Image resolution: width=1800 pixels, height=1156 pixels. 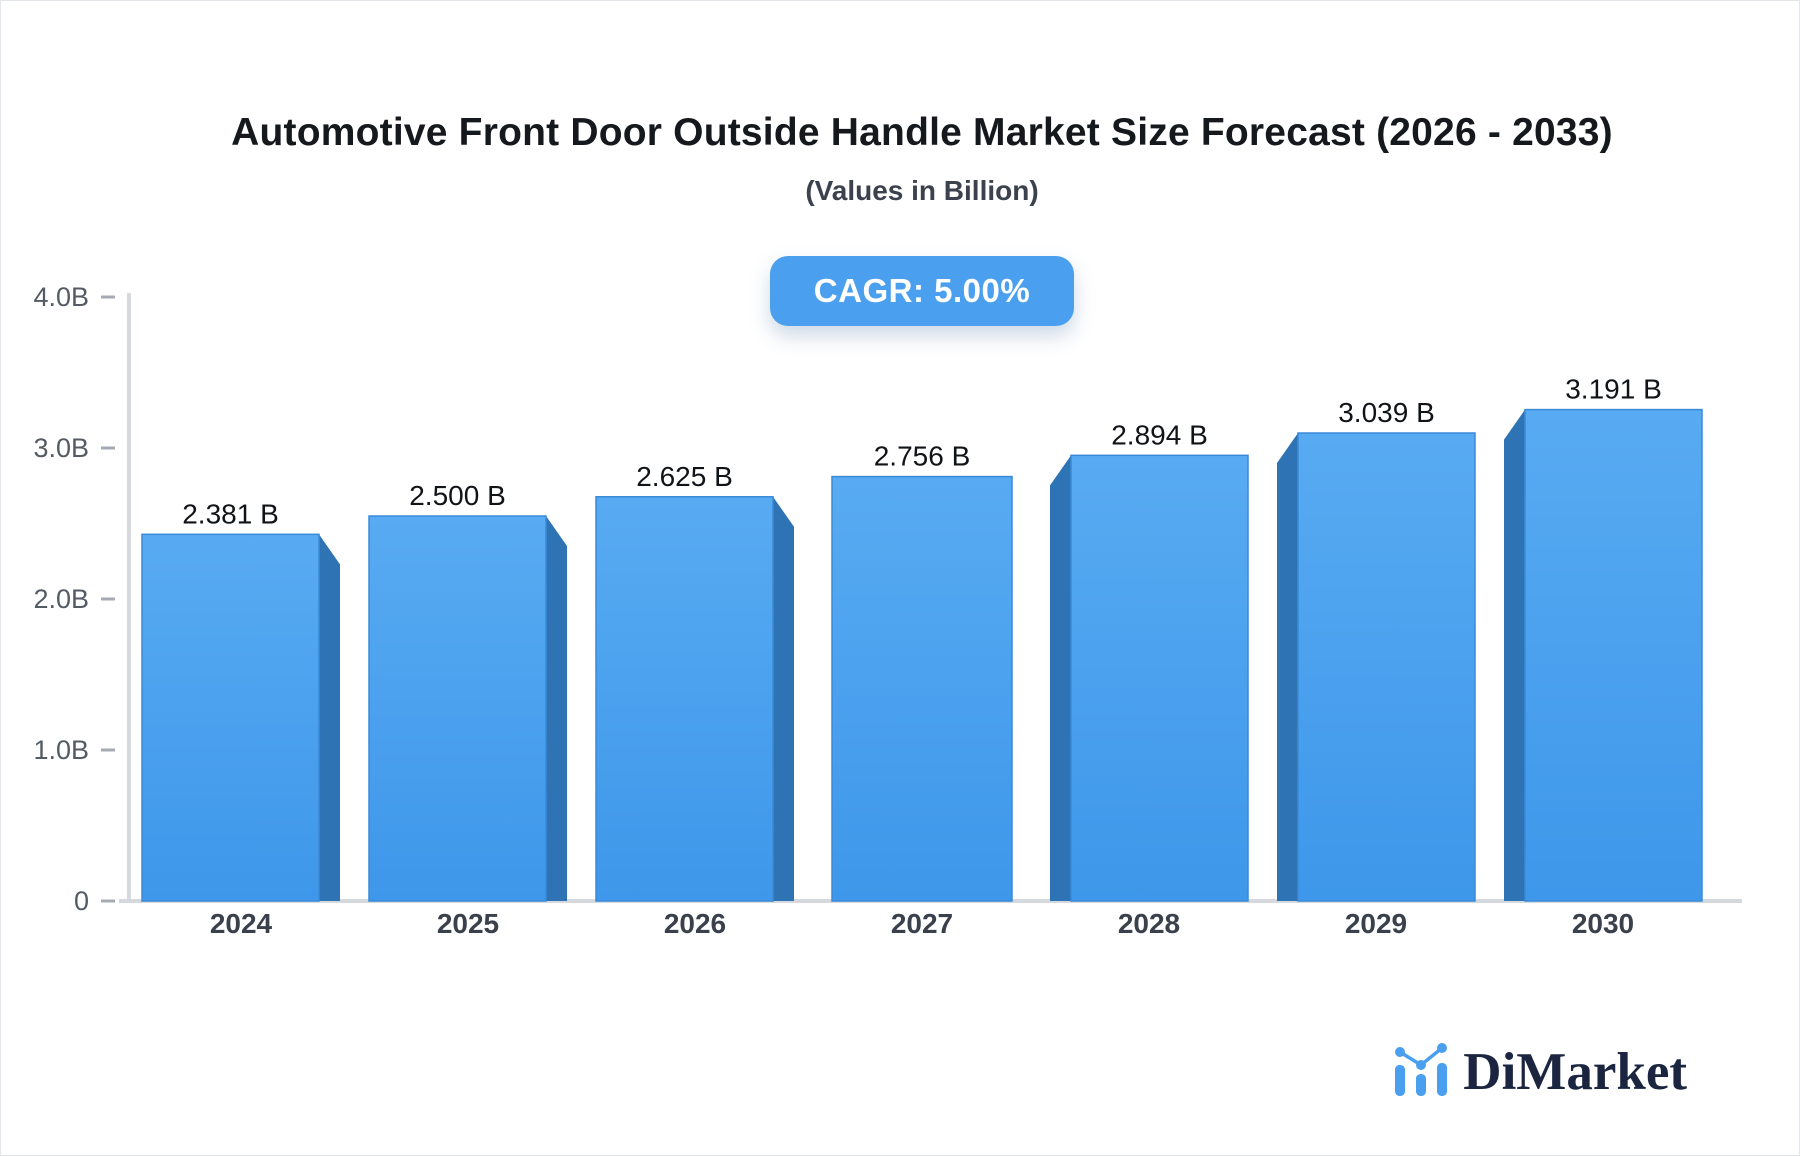 I want to click on bar-value-label: 2.500 B, so click(x=457, y=495).